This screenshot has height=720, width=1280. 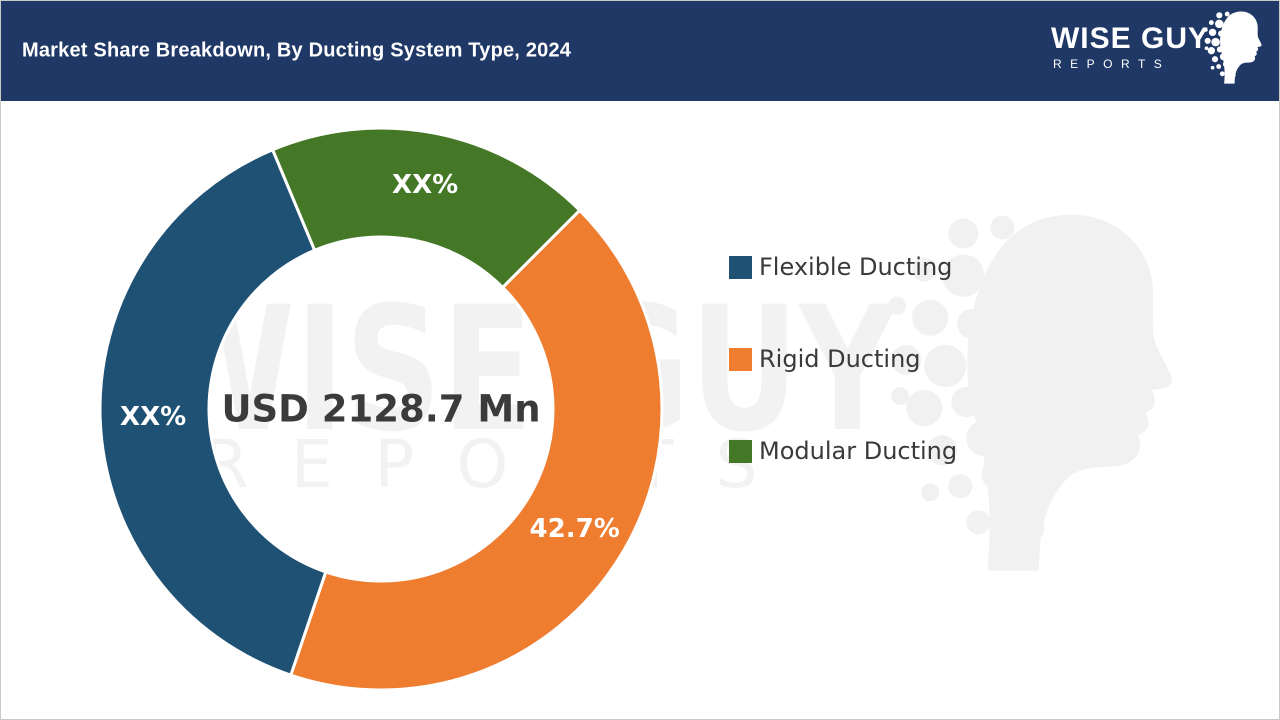 I want to click on legend-item-rigid-ducting: Rigid Ducting, so click(x=843, y=359).